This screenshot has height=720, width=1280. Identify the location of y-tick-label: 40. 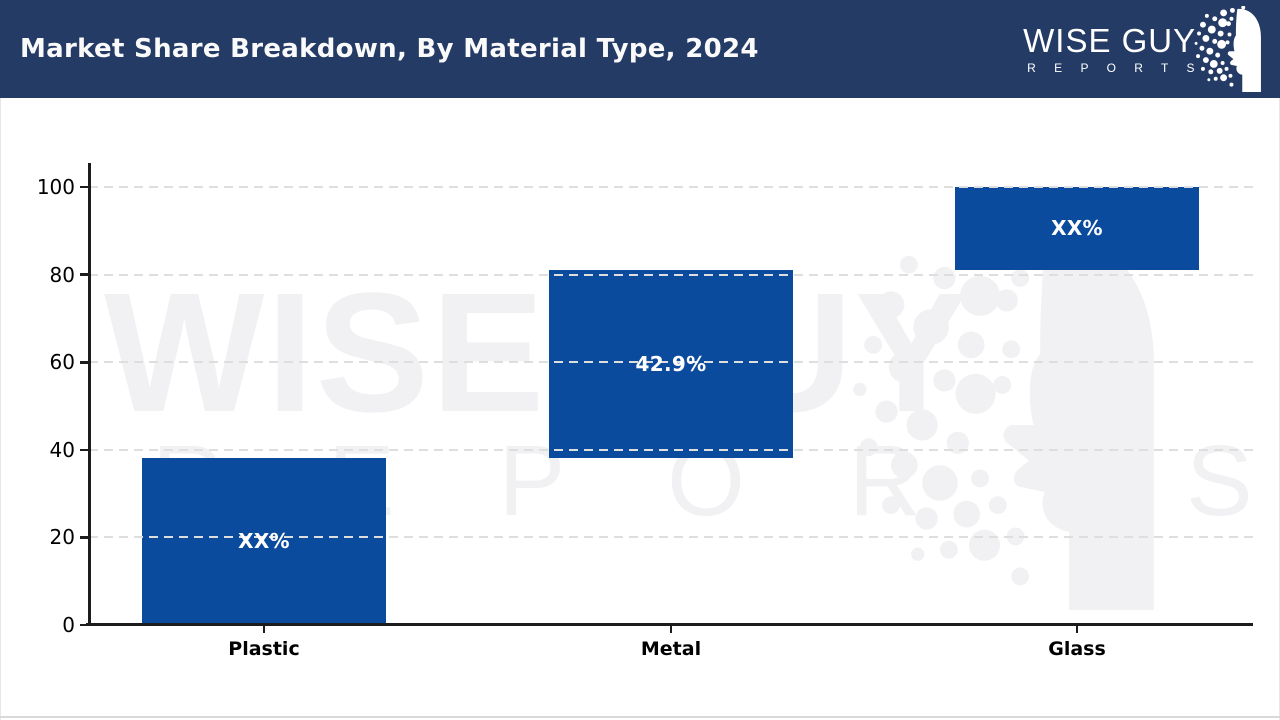
(62, 449).